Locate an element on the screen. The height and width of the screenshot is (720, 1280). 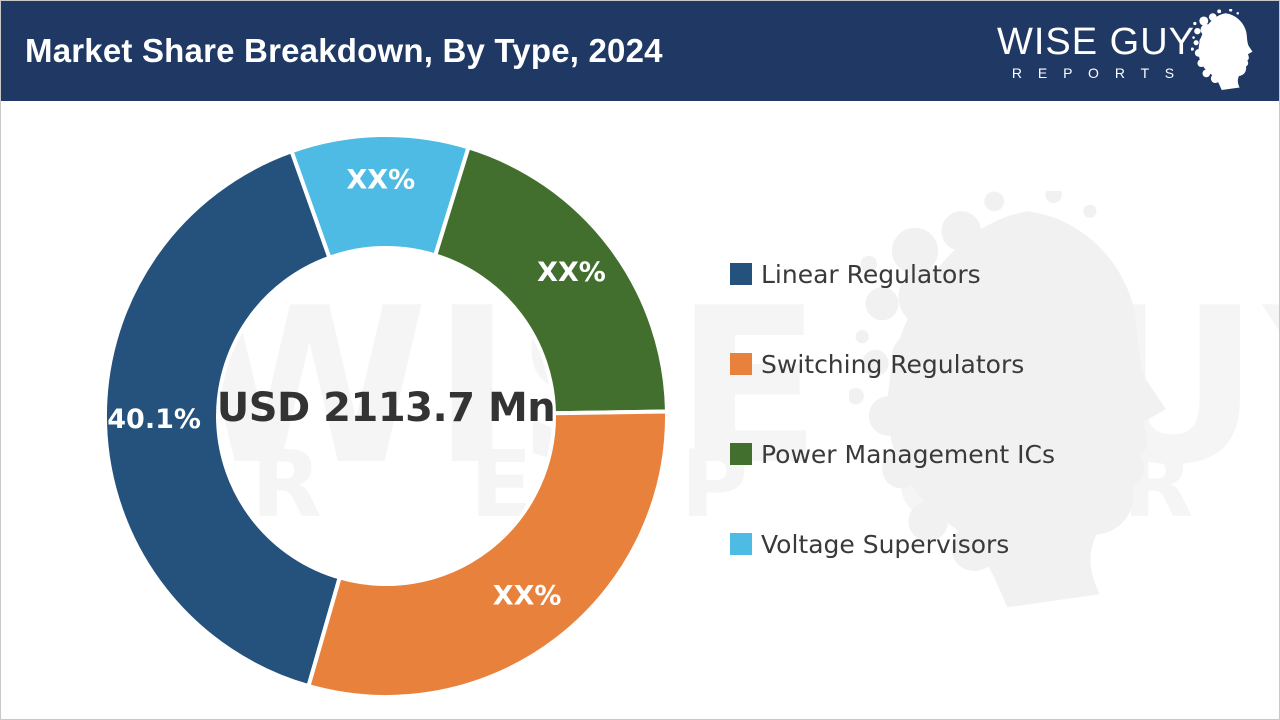
legend-item: Switching Regulators is located at coordinates (877, 364).